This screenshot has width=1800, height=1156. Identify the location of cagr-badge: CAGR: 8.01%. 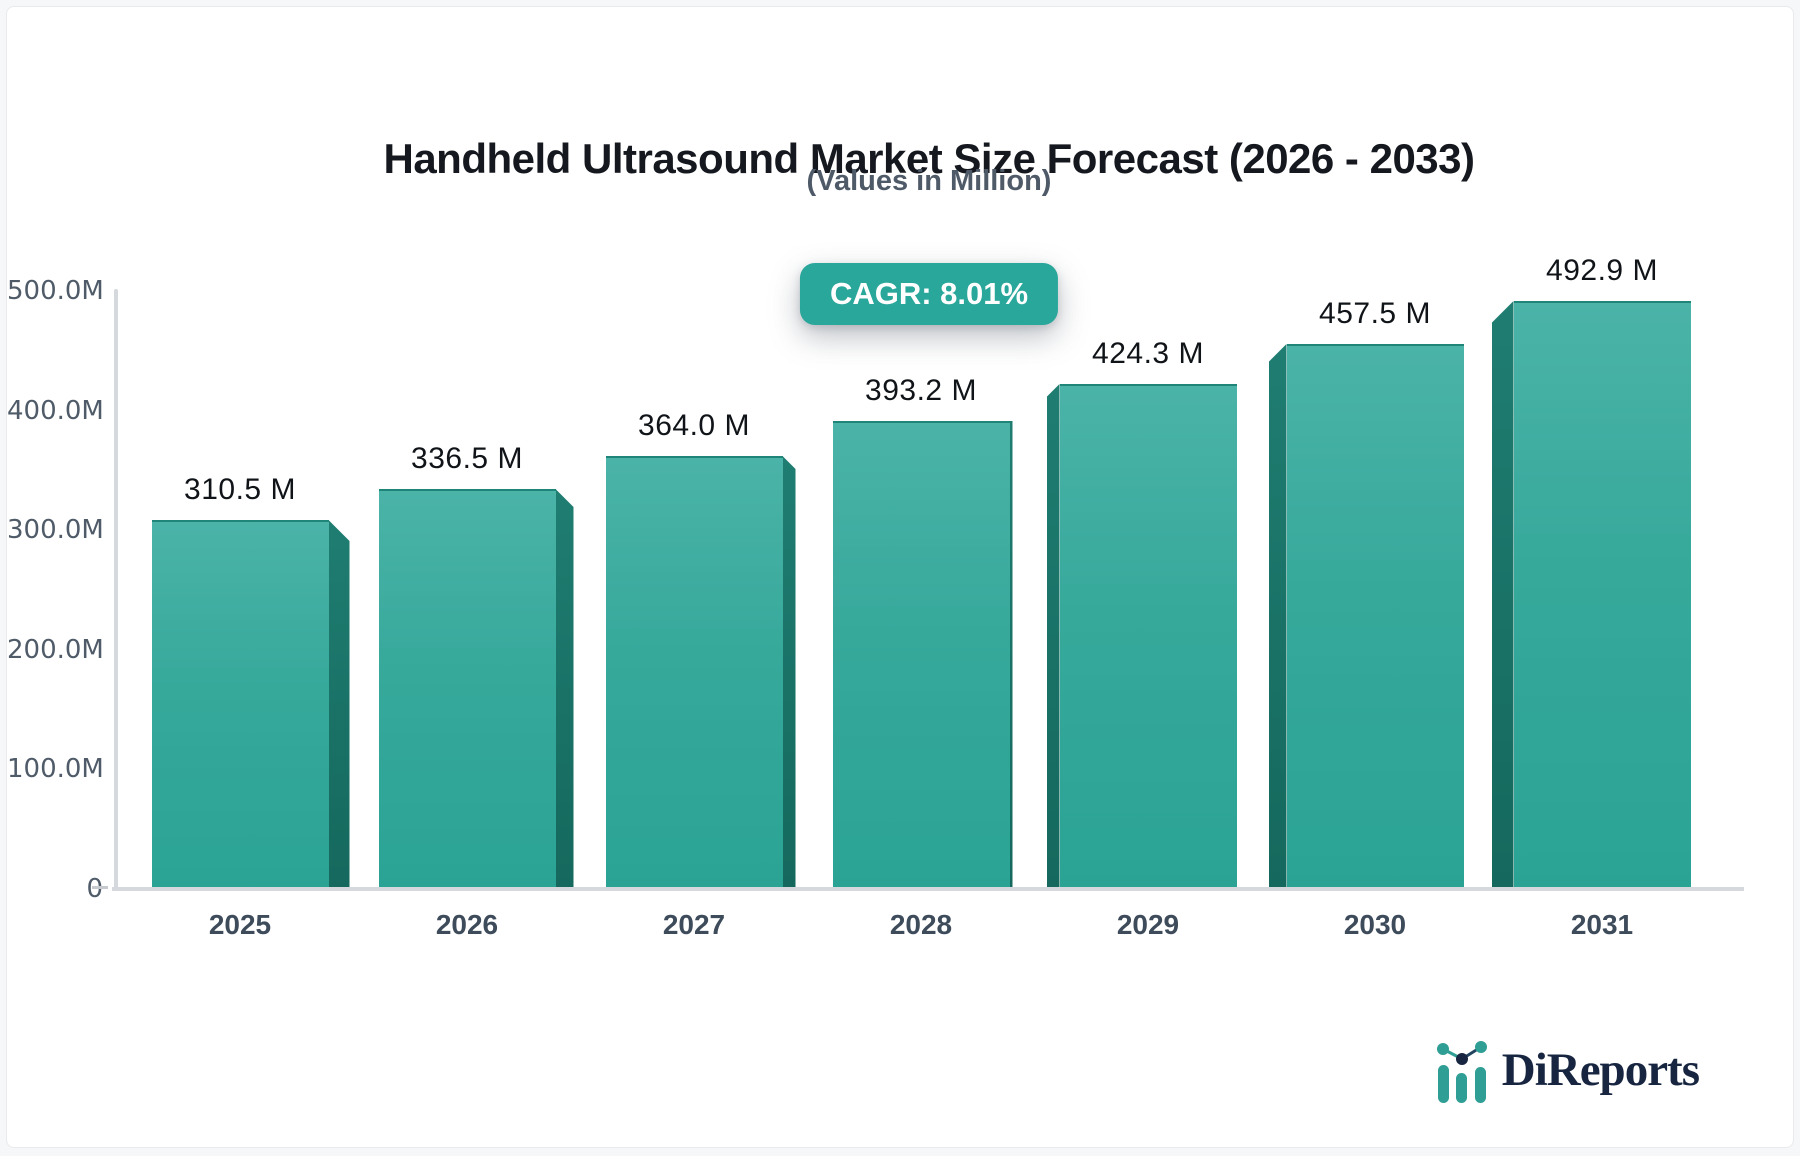
(929, 294).